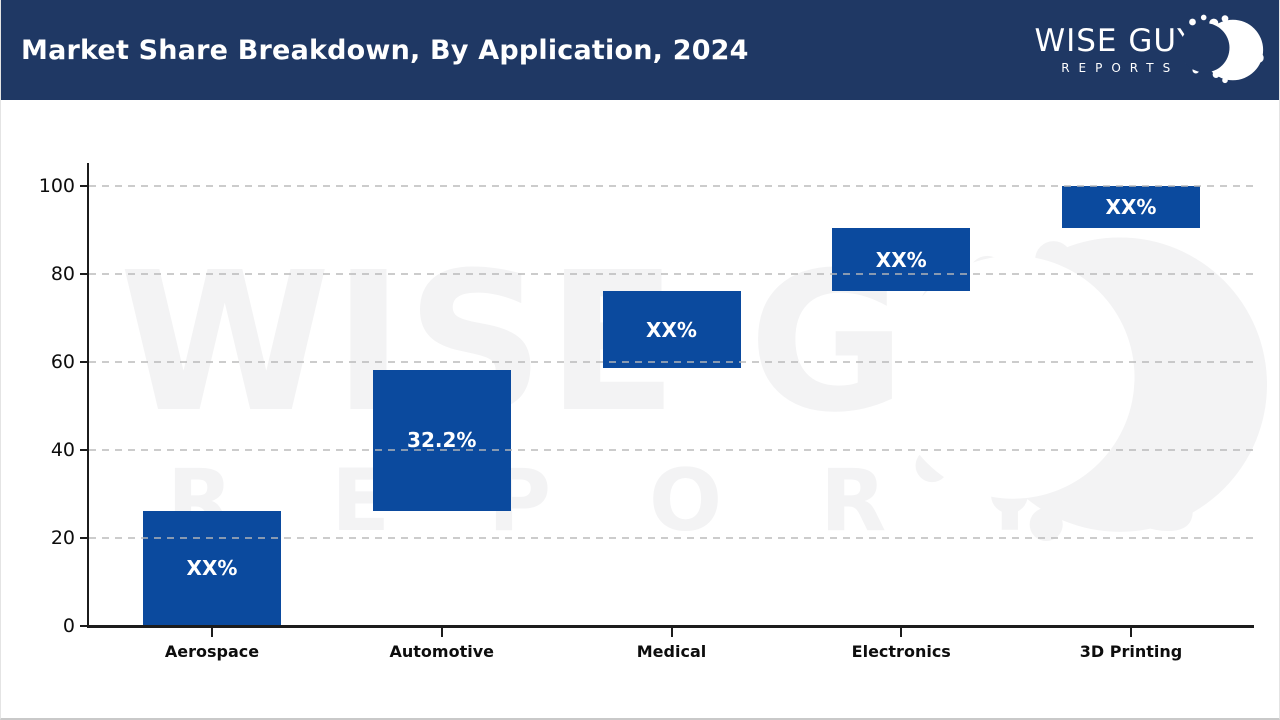 The image size is (1280, 720). I want to click on x-tick-label-medical: Medical, so click(671, 651).